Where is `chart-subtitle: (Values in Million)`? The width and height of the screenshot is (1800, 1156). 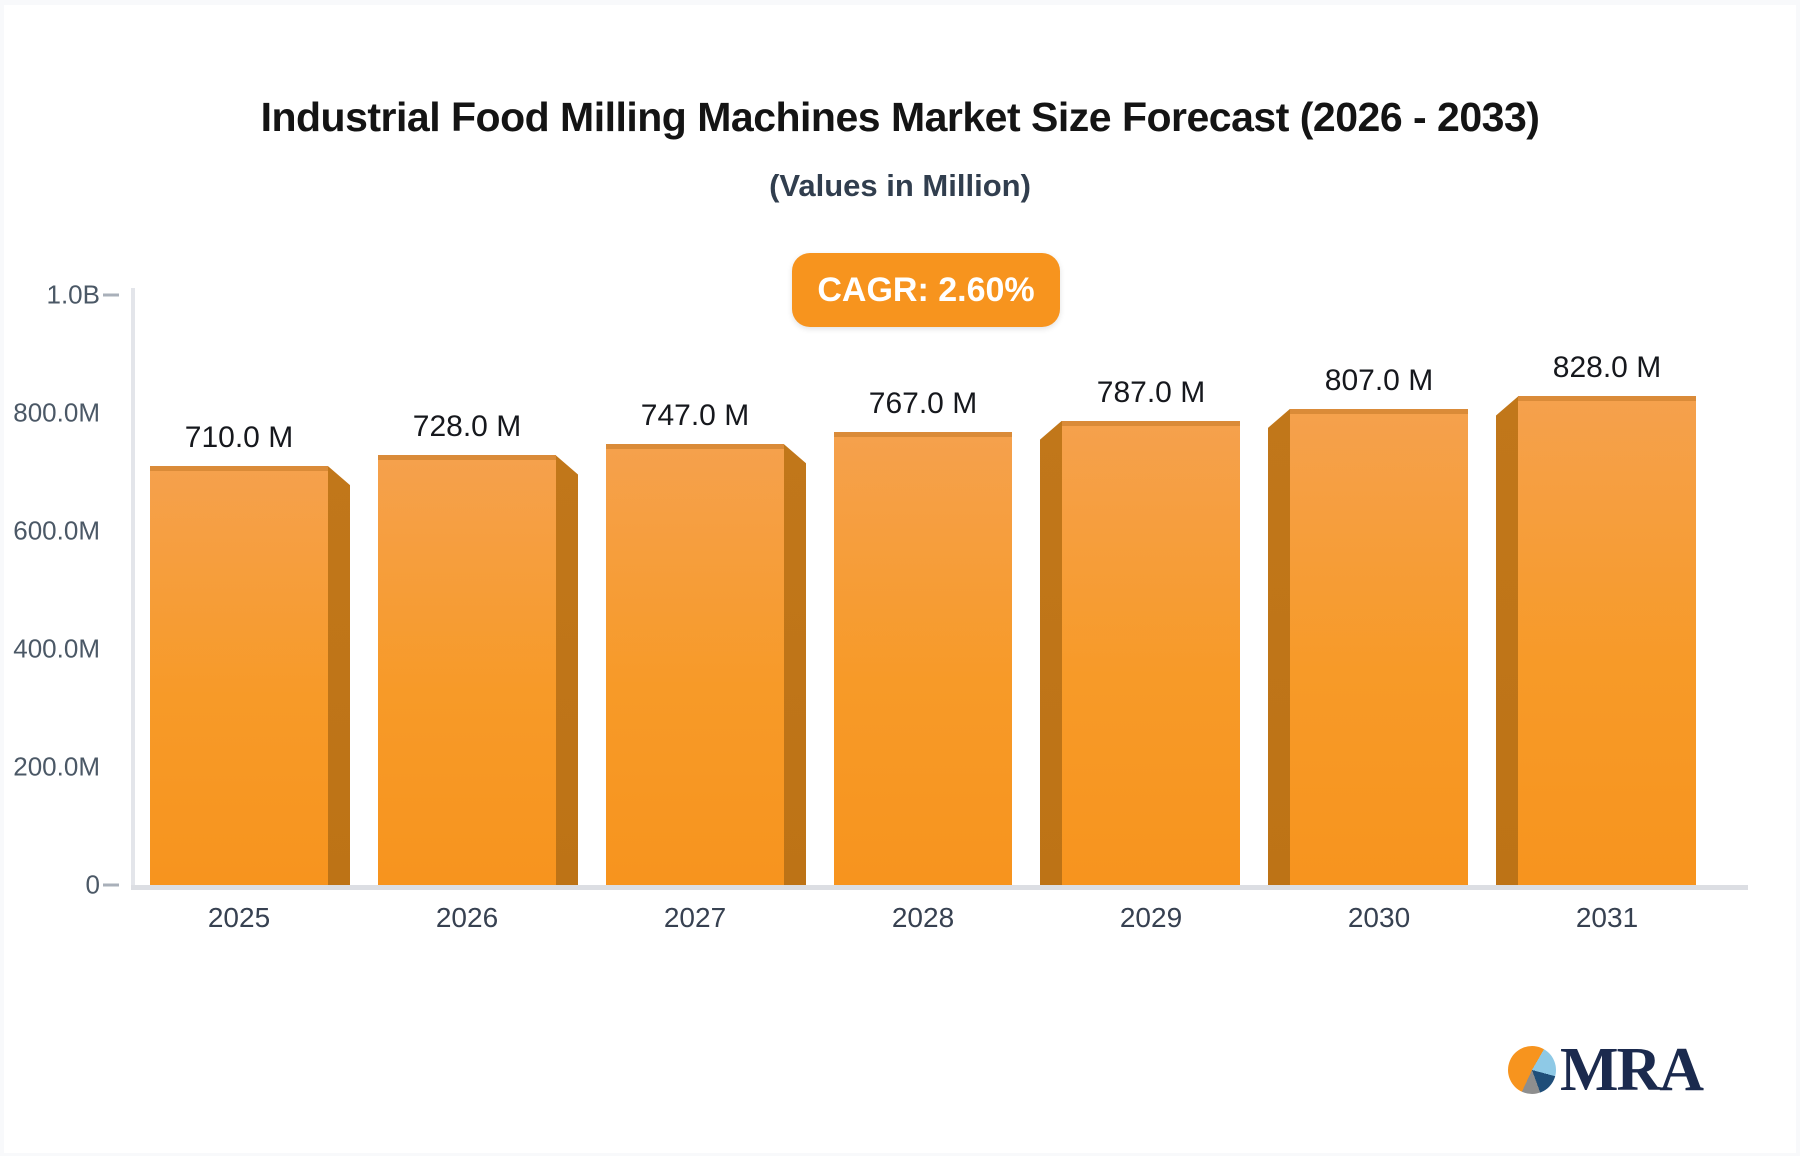
chart-subtitle: (Values in Million) is located at coordinates (900, 185).